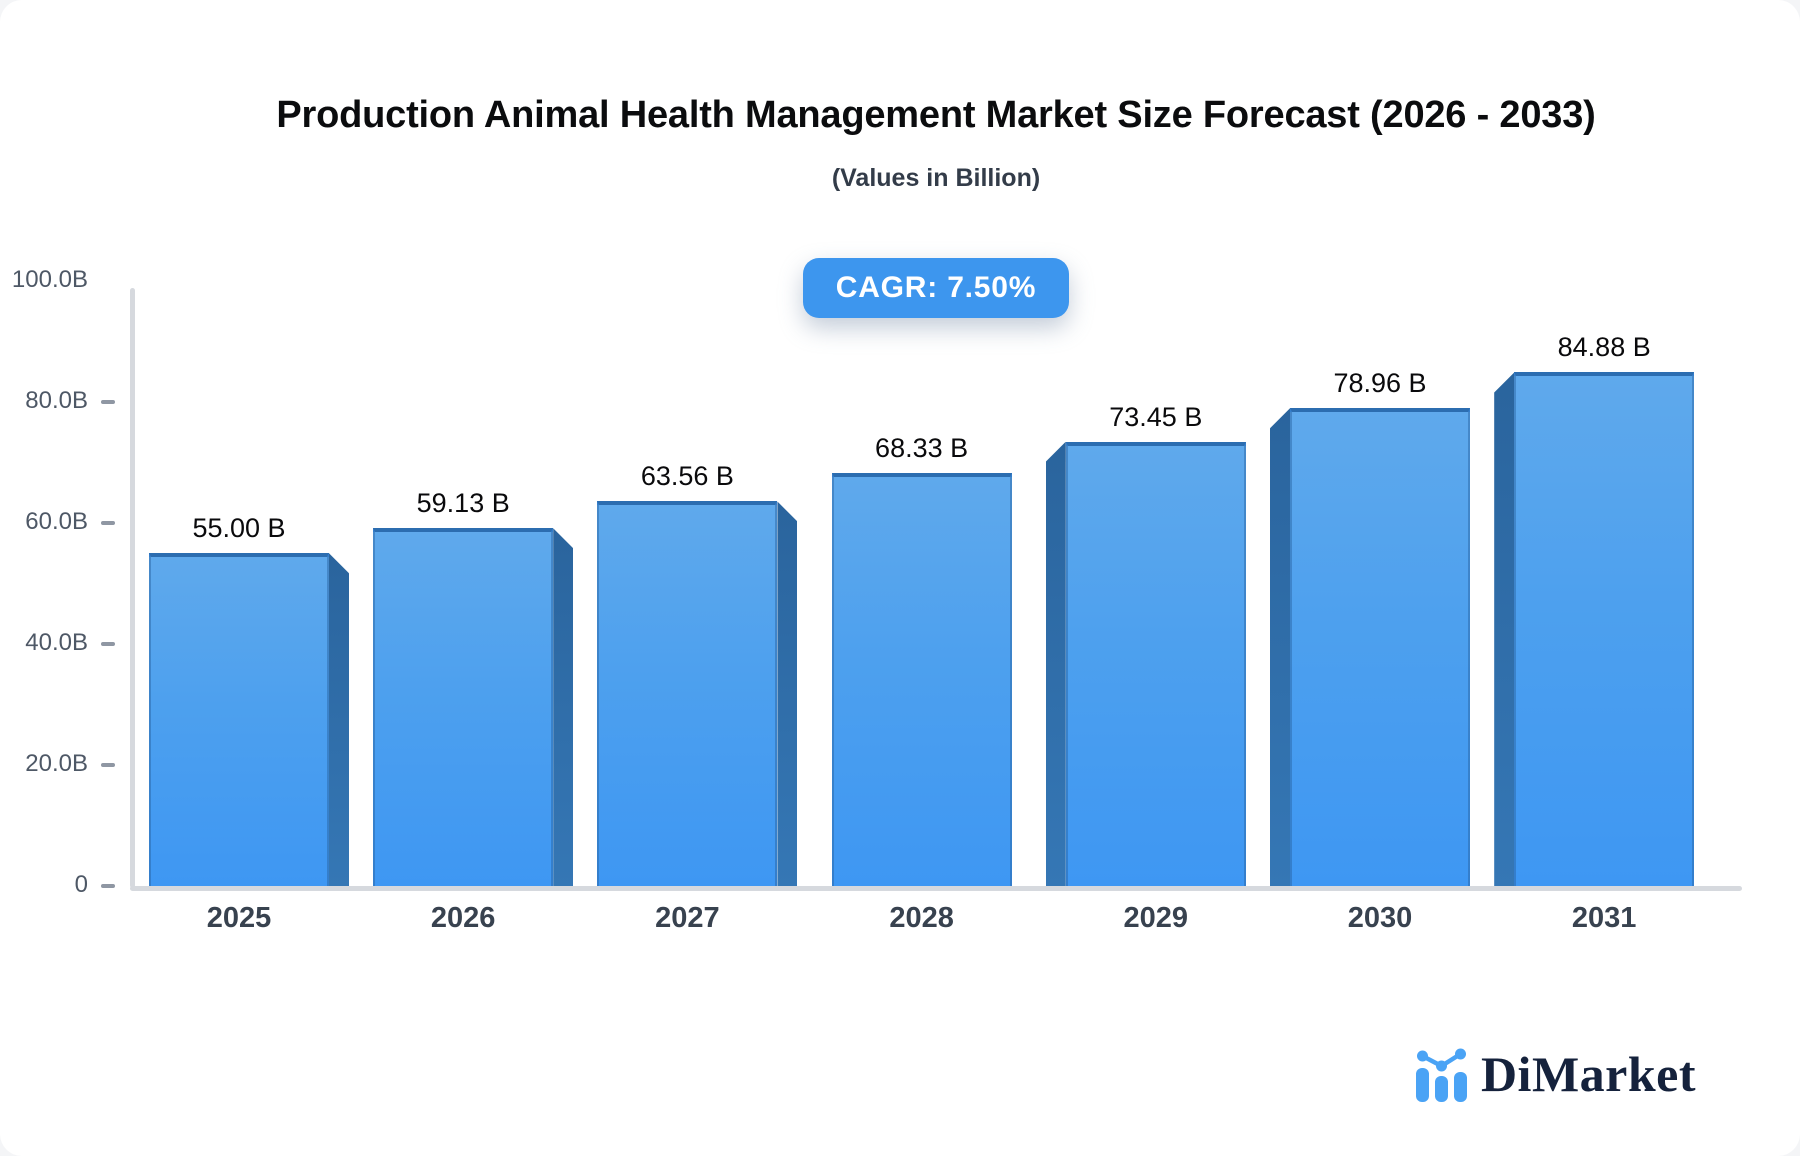 The height and width of the screenshot is (1156, 1800). Describe the element at coordinates (132, 588) in the screenshot. I see `y-axis-line` at that location.